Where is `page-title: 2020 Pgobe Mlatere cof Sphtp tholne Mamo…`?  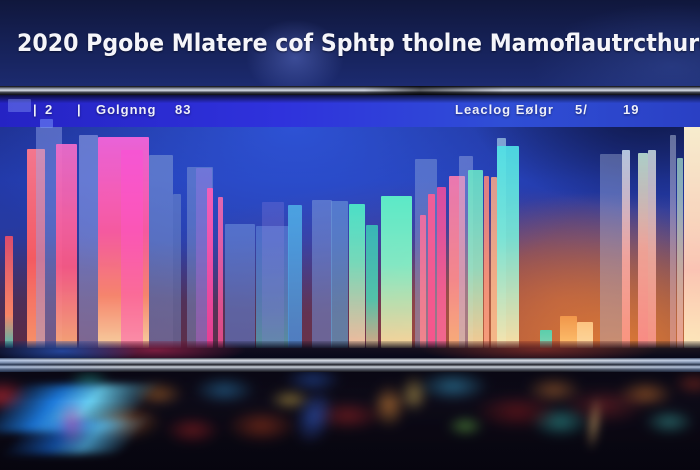
page-title: 2020 Pgobe Mlatere cof Sphtp tholne Mamo… is located at coordinates (358, 43).